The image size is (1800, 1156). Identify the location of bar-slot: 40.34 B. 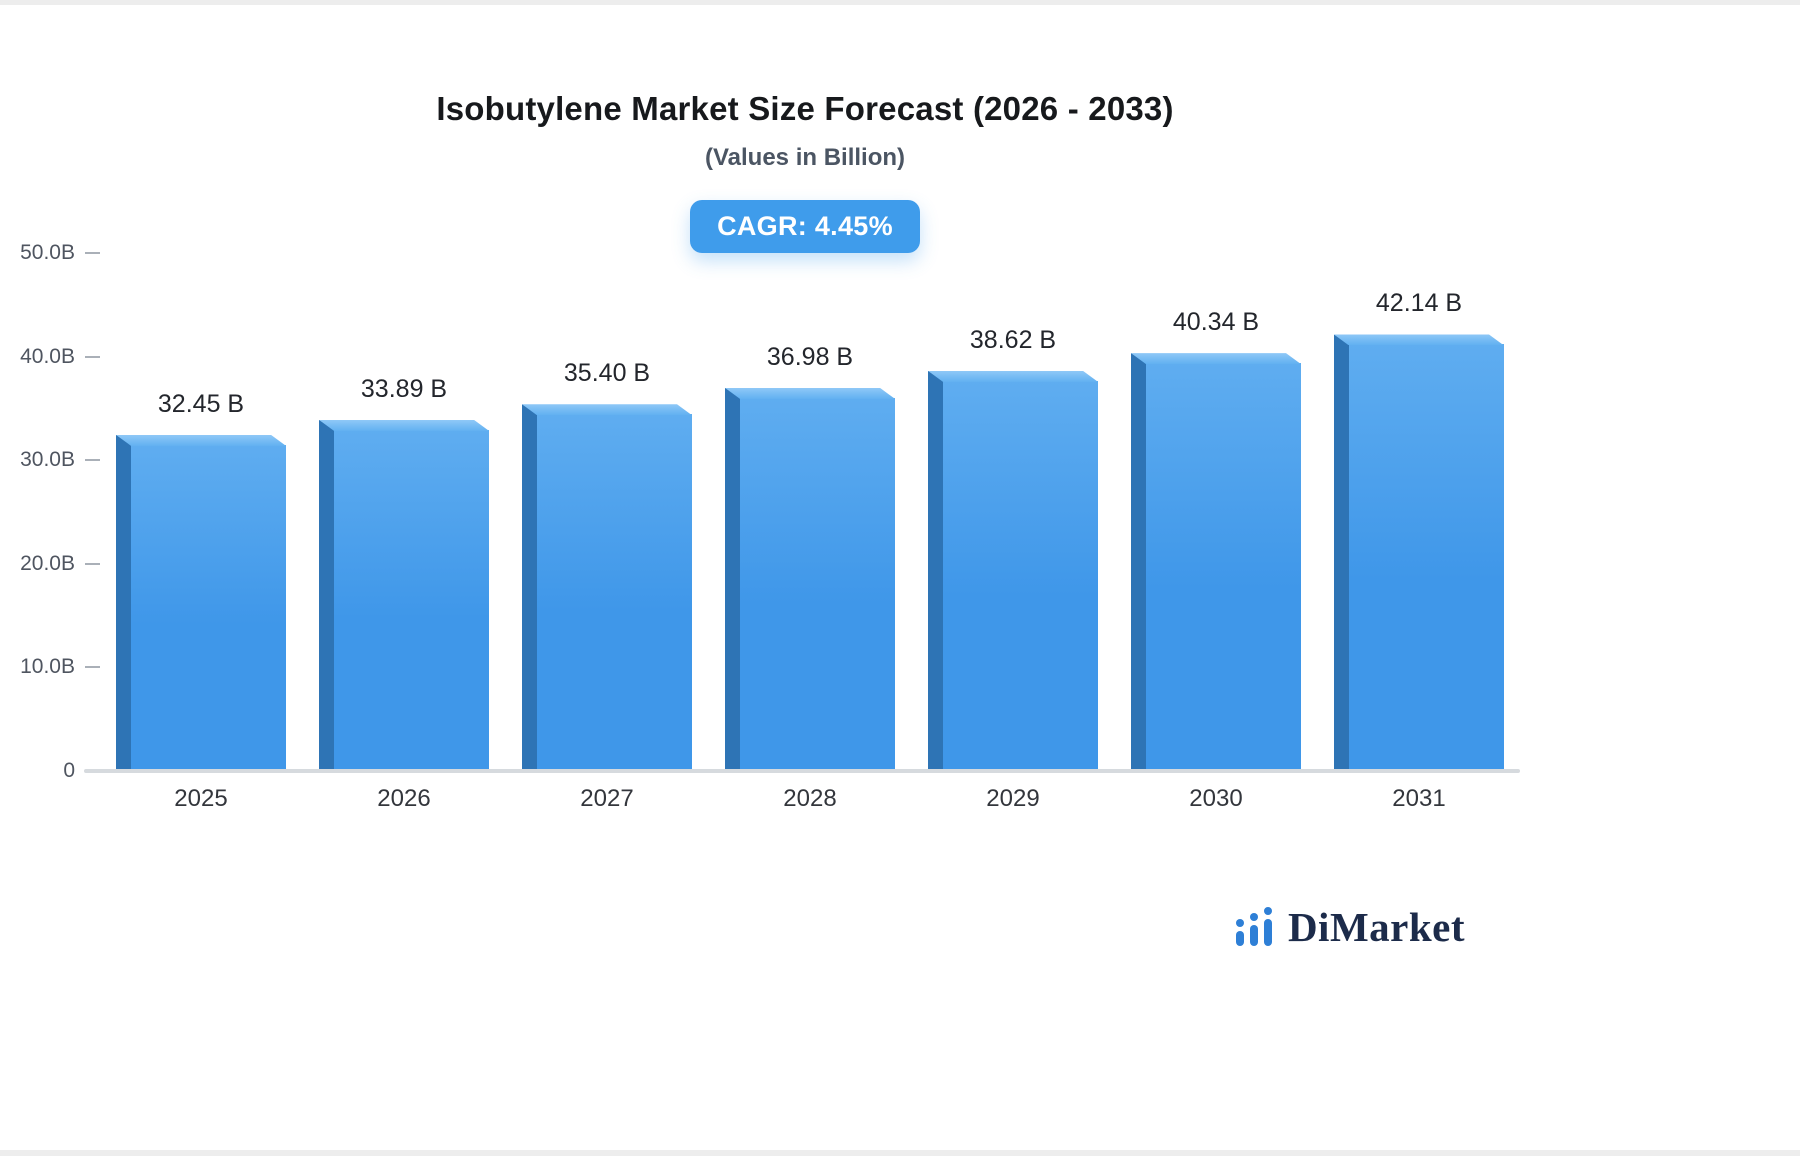
(1216, 512).